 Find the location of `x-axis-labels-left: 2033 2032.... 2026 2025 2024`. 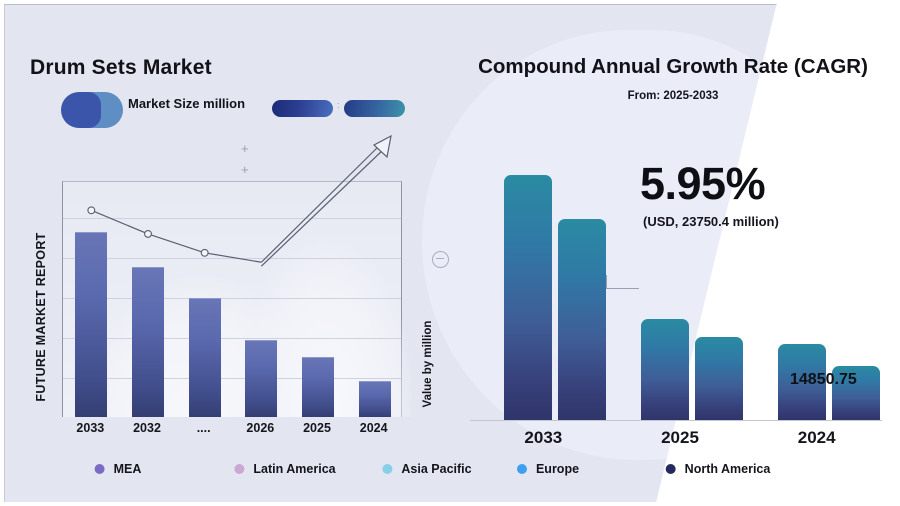

x-axis-labels-left: 2033 2032.... 2026 2025 2024 is located at coordinates (232, 431).